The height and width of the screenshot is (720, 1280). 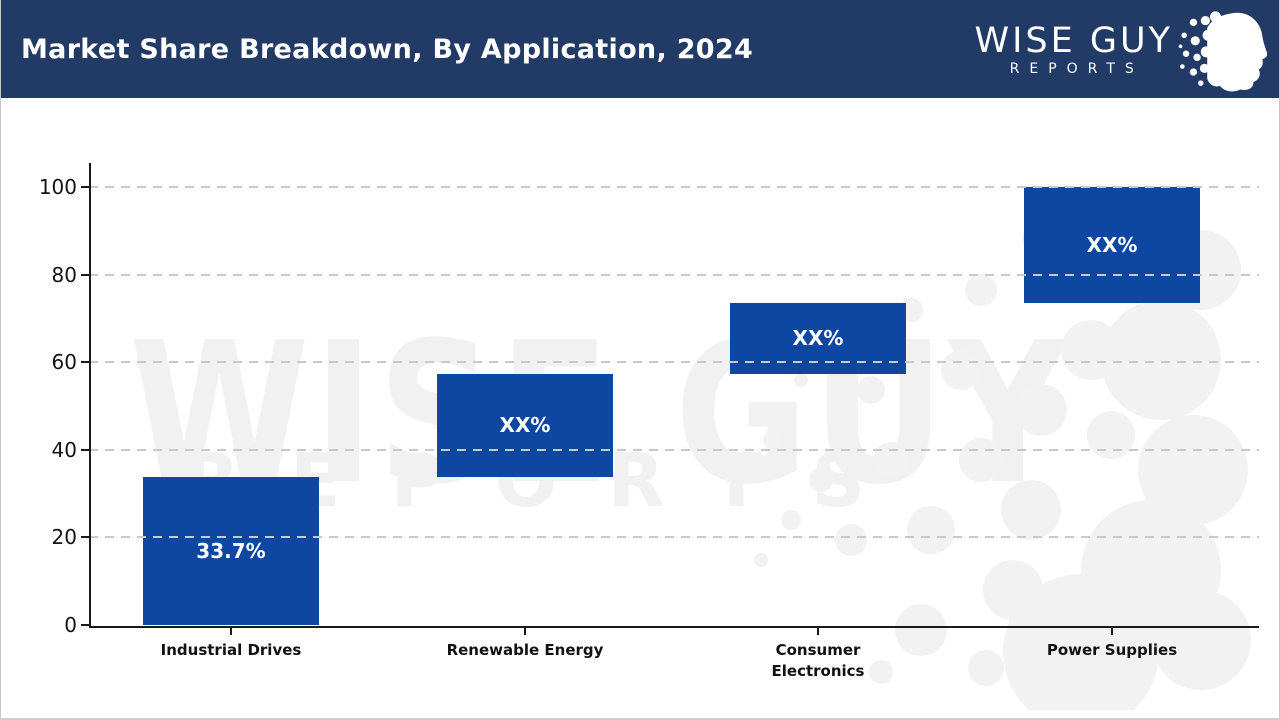 I want to click on x-category-label-1-line-0: Renewable Energy, so click(x=525, y=650).